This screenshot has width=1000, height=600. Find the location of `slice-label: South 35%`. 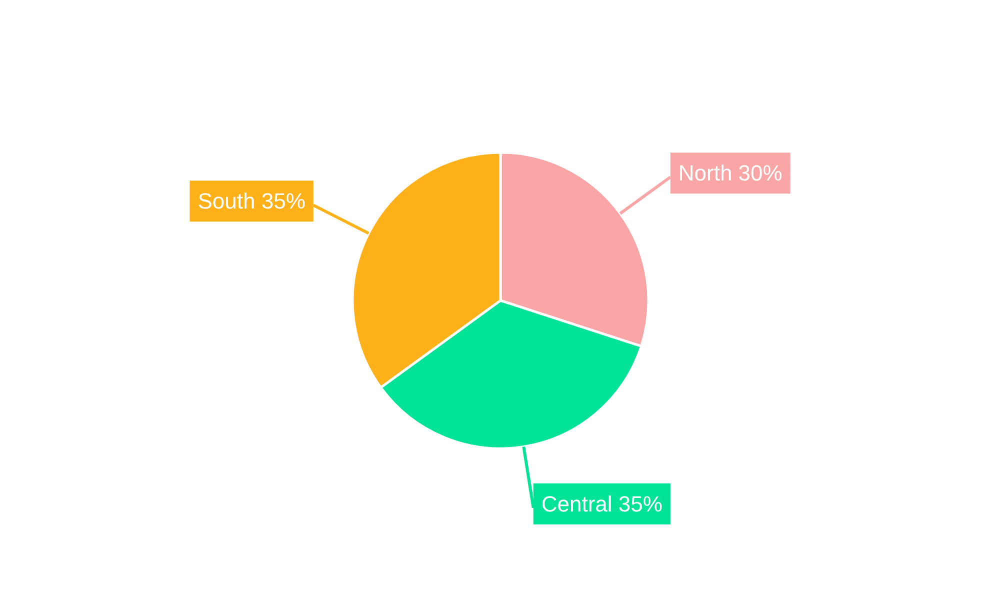

slice-label: South 35% is located at coordinates (252, 201).